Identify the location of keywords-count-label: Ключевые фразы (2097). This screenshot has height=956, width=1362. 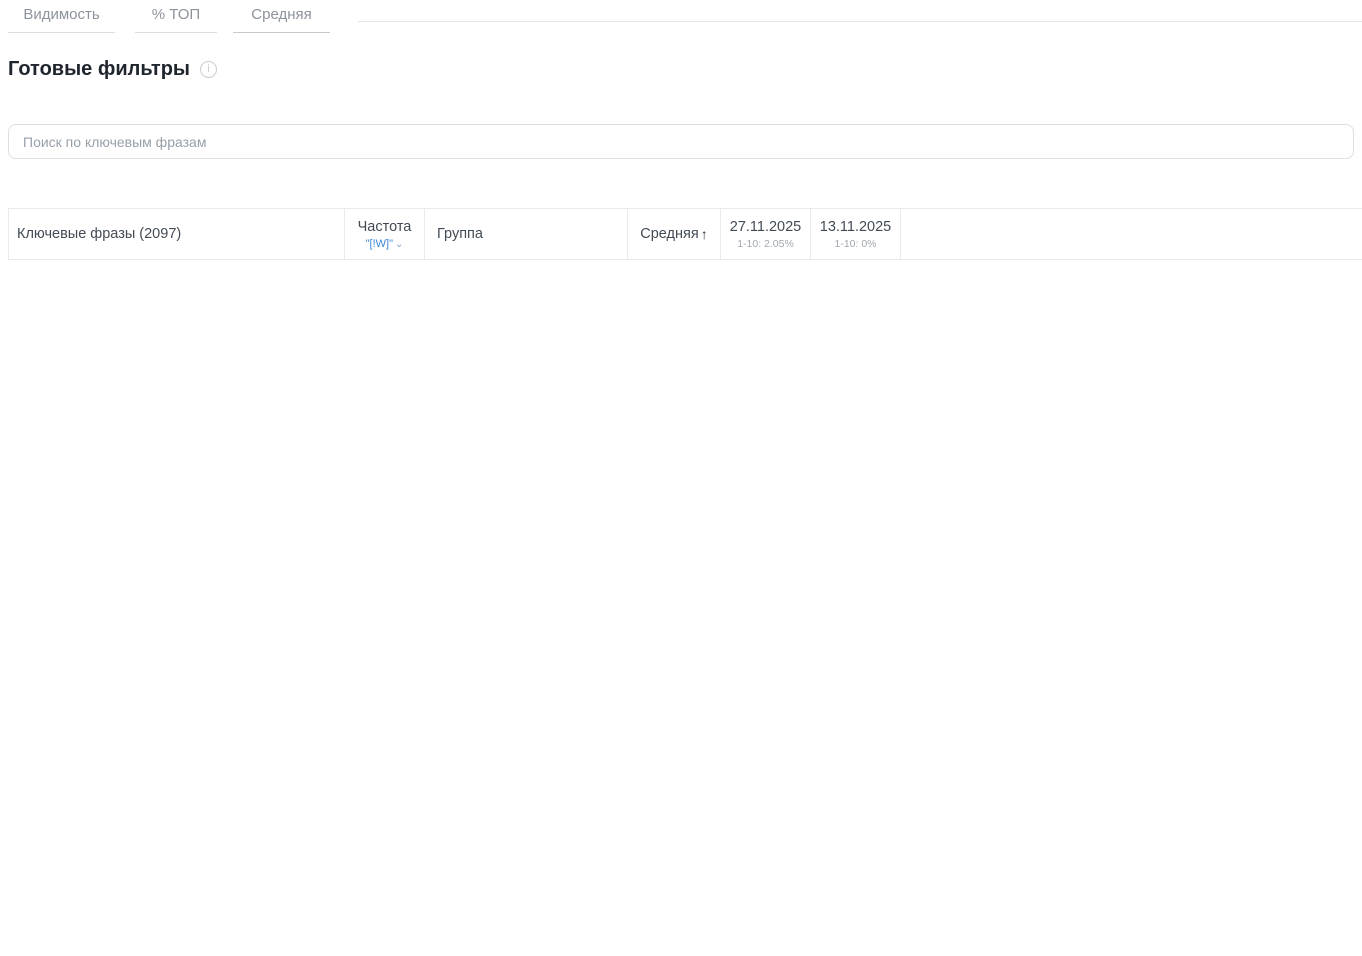
(99, 234).